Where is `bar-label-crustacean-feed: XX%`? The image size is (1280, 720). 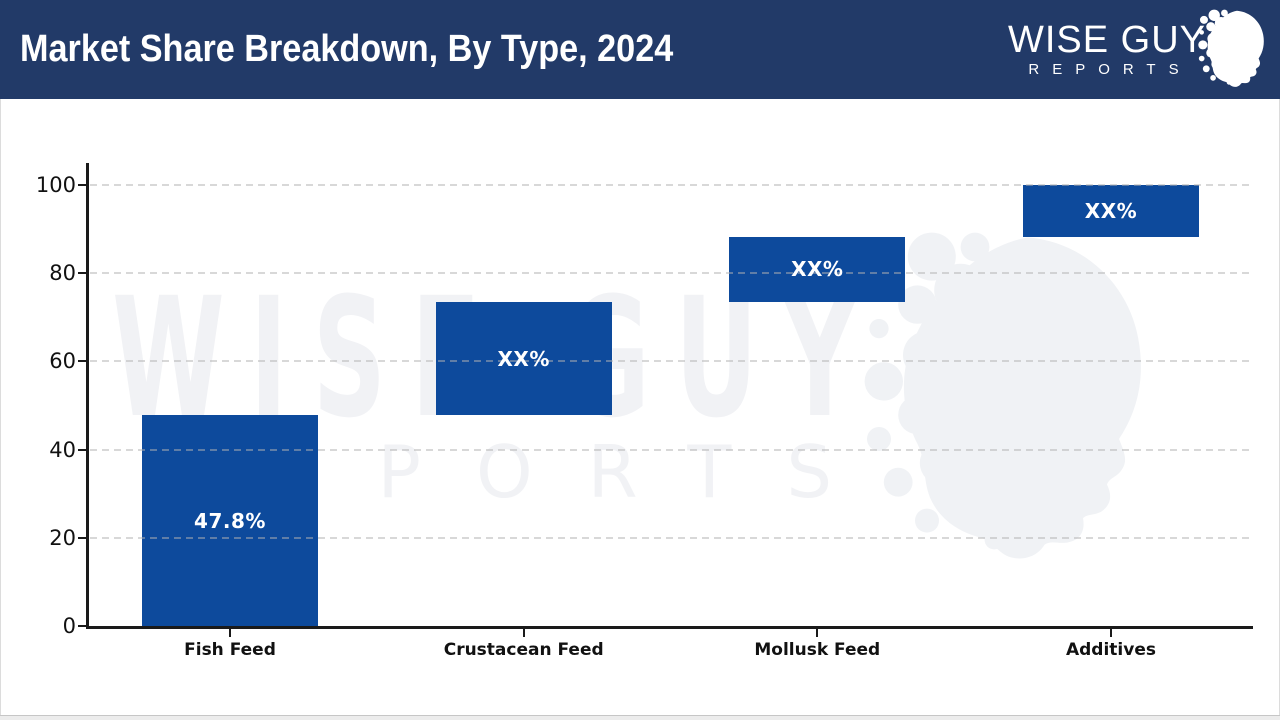 bar-label-crustacean-feed: XX% is located at coordinates (523, 358).